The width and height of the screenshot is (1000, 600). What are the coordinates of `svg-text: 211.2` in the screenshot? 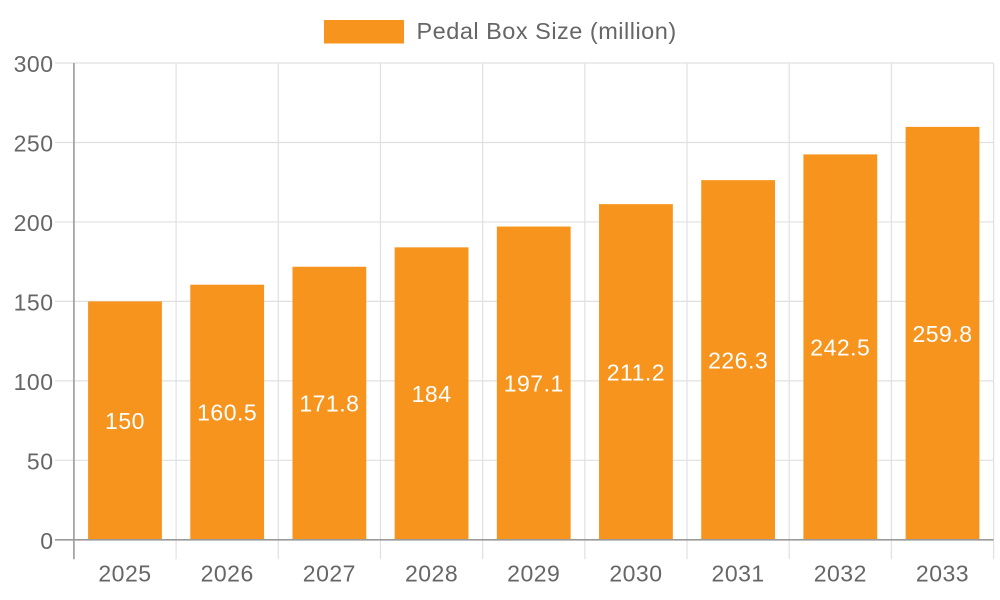 It's located at (636, 372).